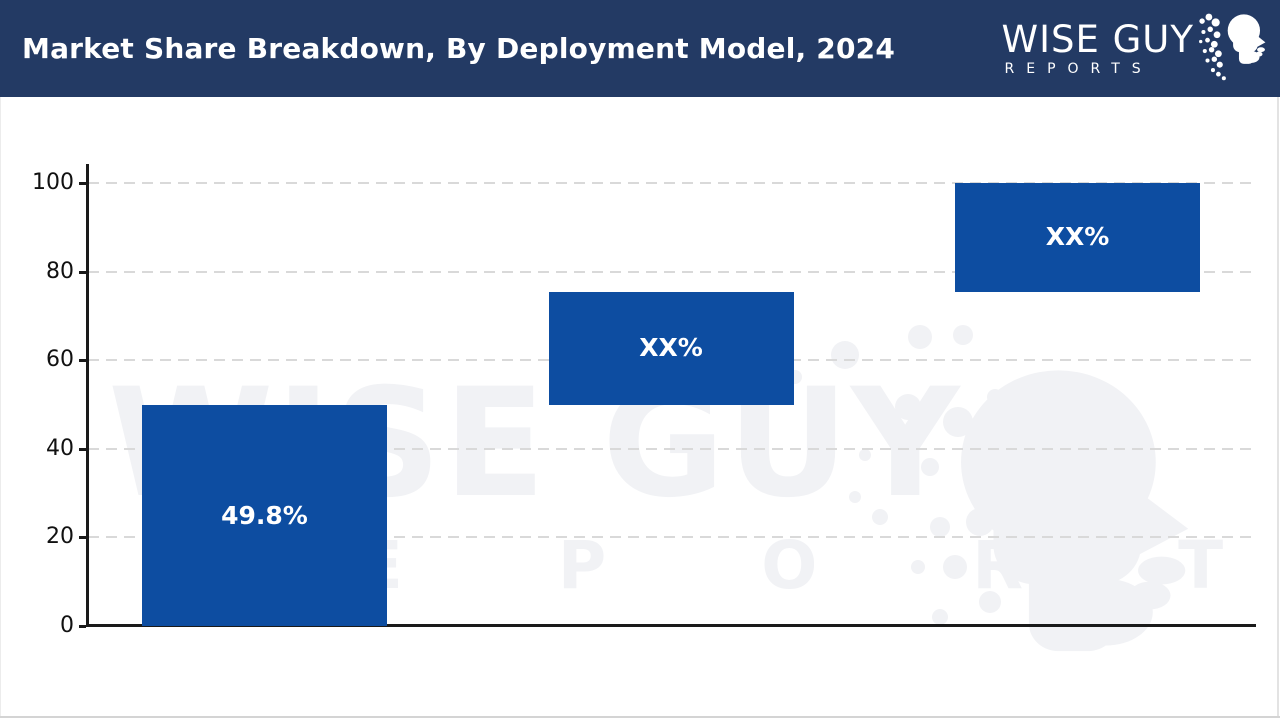 This screenshot has width=1280, height=720. I want to click on bar-private-cloud, so click(671, 348).